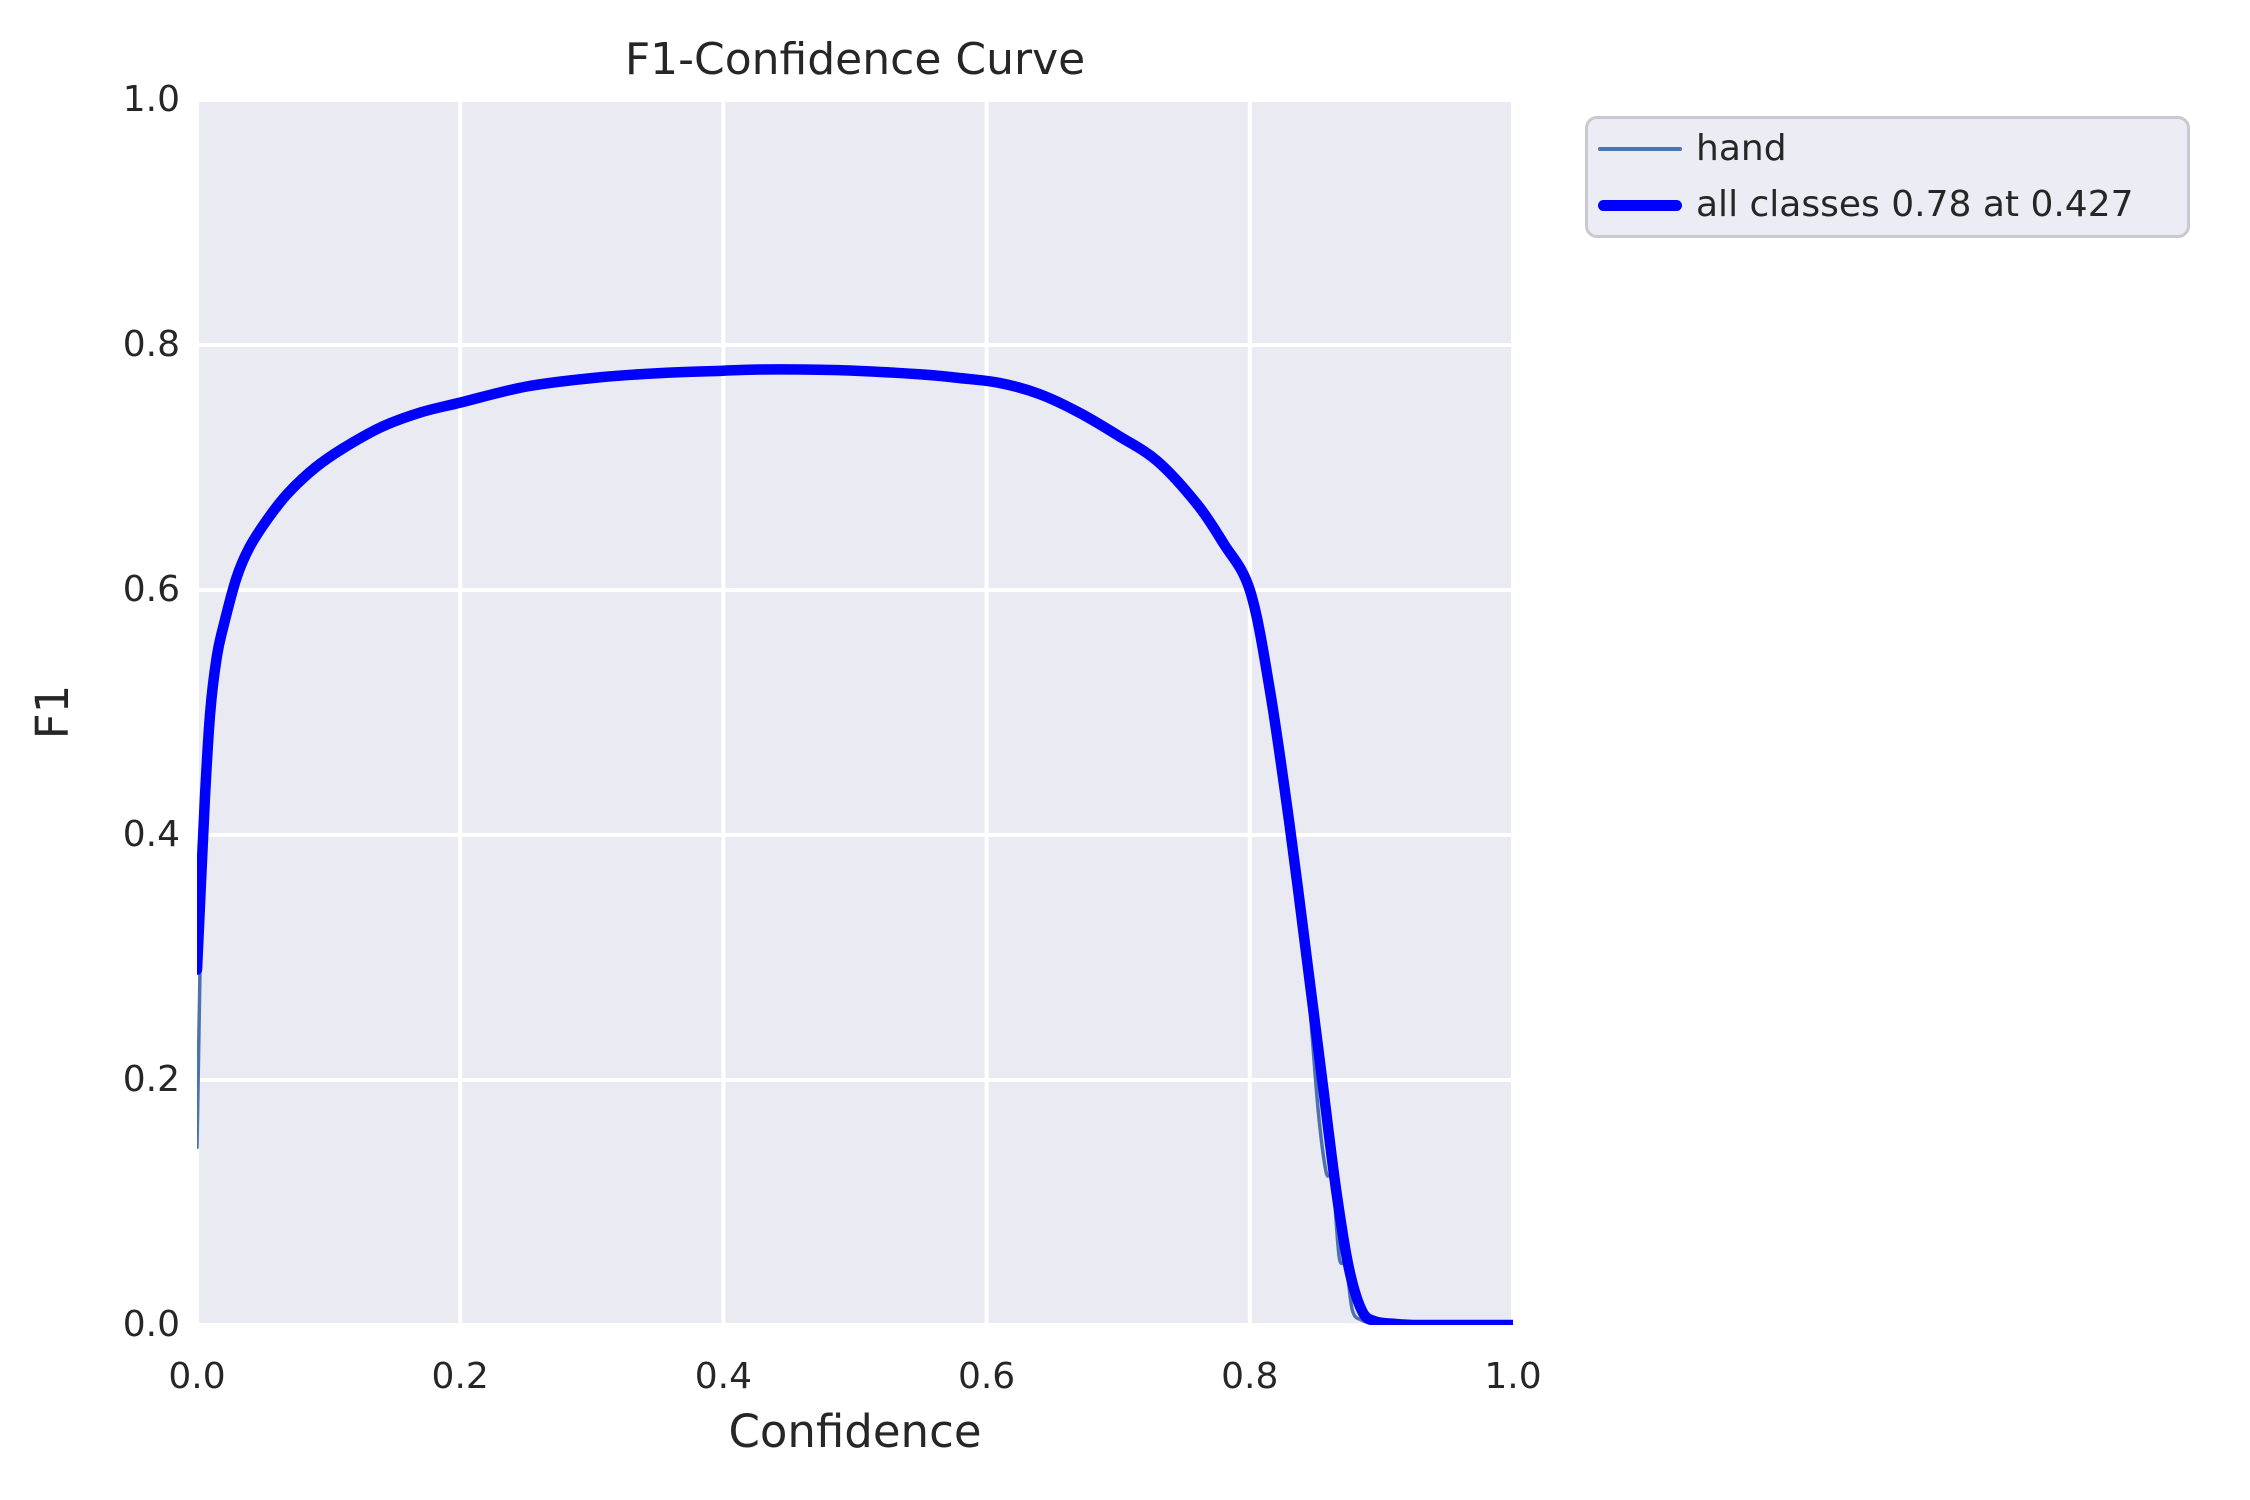 Image resolution: width=2250 pixels, height=1500 pixels. What do you see at coordinates (151, 344) in the screenshot?
I see `y-tick-label: 0.8` at bounding box center [151, 344].